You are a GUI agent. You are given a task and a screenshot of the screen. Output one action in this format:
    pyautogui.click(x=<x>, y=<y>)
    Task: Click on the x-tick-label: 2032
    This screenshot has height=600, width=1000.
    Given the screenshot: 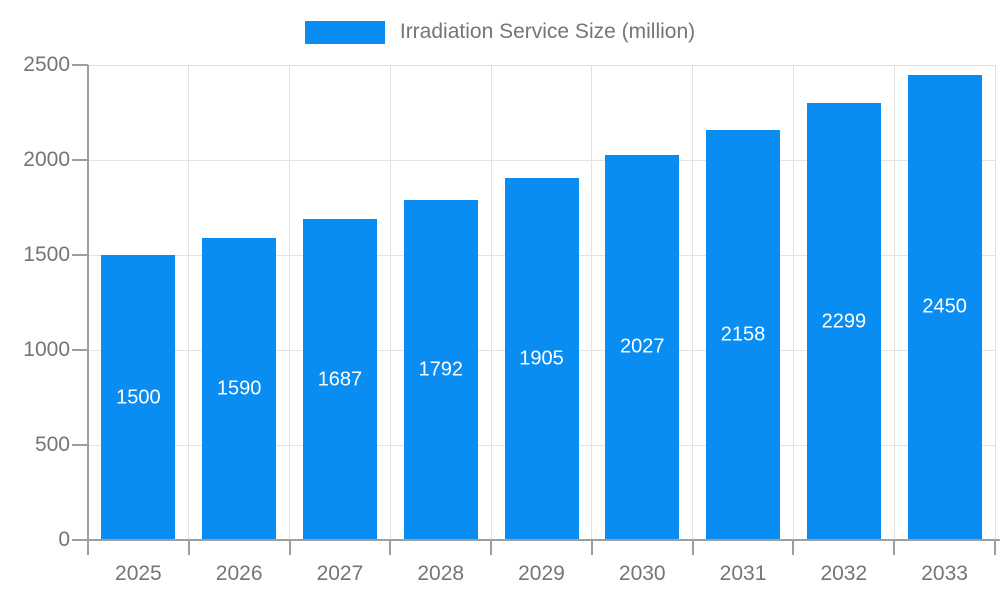 What is the action you would take?
    pyautogui.click(x=844, y=573)
    